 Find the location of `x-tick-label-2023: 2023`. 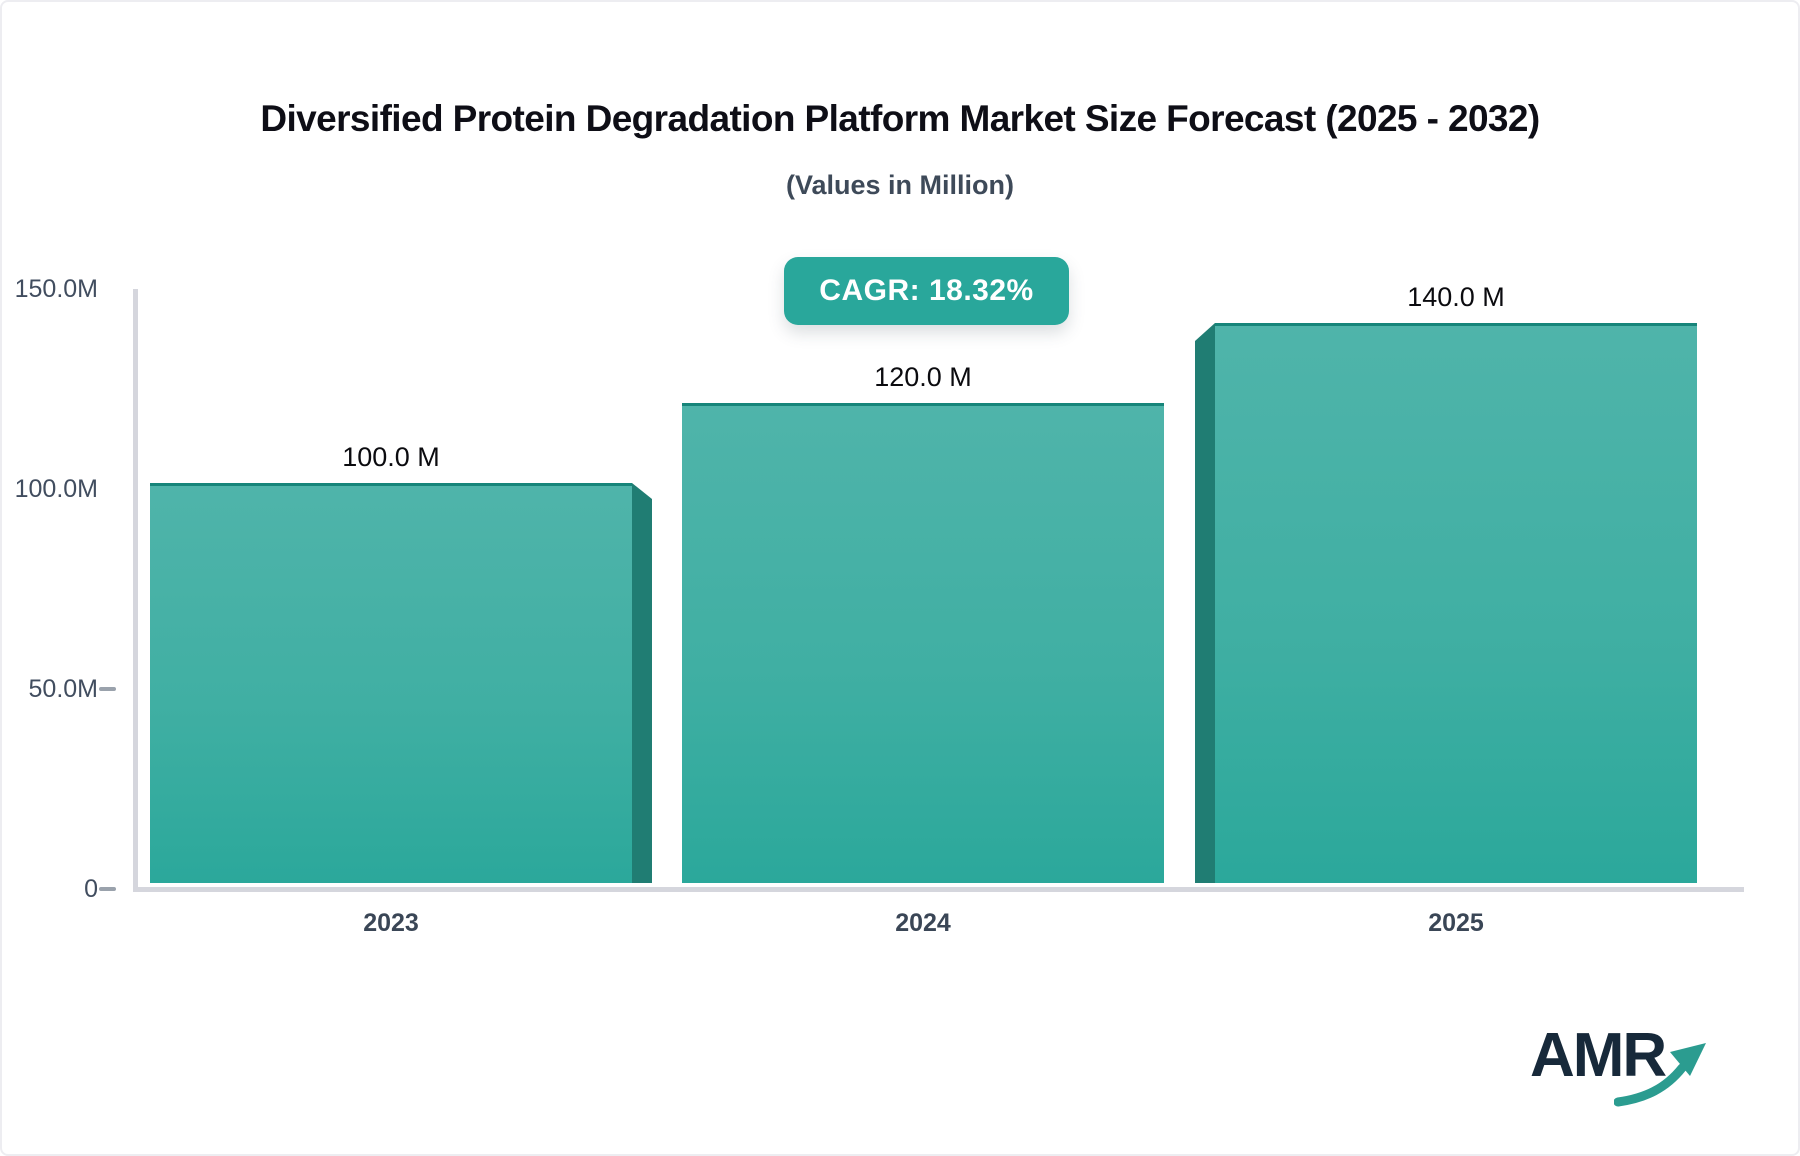

x-tick-label-2023: 2023 is located at coordinates (391, 923).